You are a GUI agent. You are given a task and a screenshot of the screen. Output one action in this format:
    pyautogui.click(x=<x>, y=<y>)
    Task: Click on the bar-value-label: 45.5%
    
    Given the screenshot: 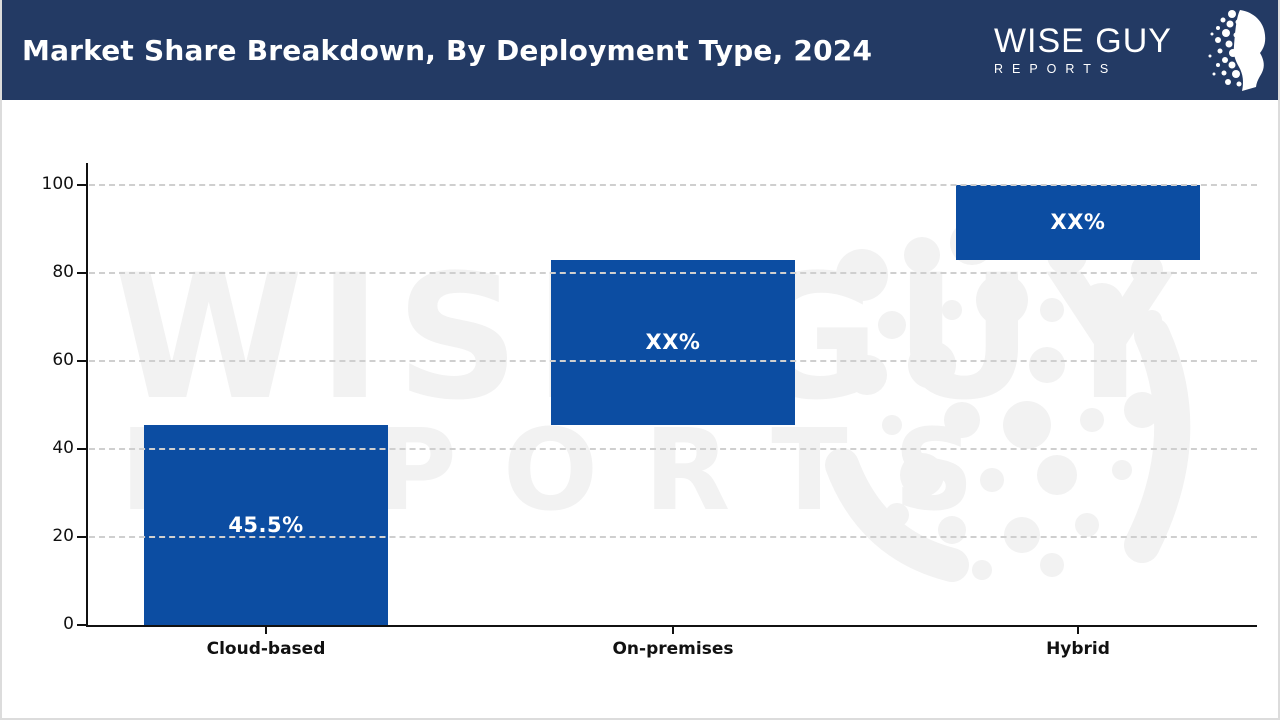 What is the action you would take?
    pyautogui.click(x=266, y=524)
    